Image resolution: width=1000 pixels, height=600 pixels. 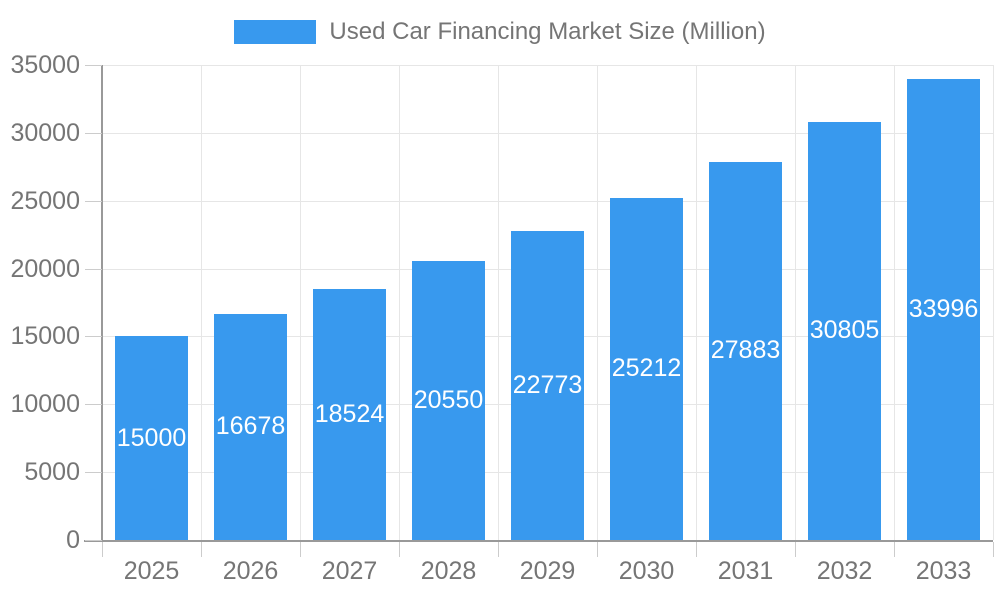 I want to click on bar-2030: 25212, so click(x=646, y=368).